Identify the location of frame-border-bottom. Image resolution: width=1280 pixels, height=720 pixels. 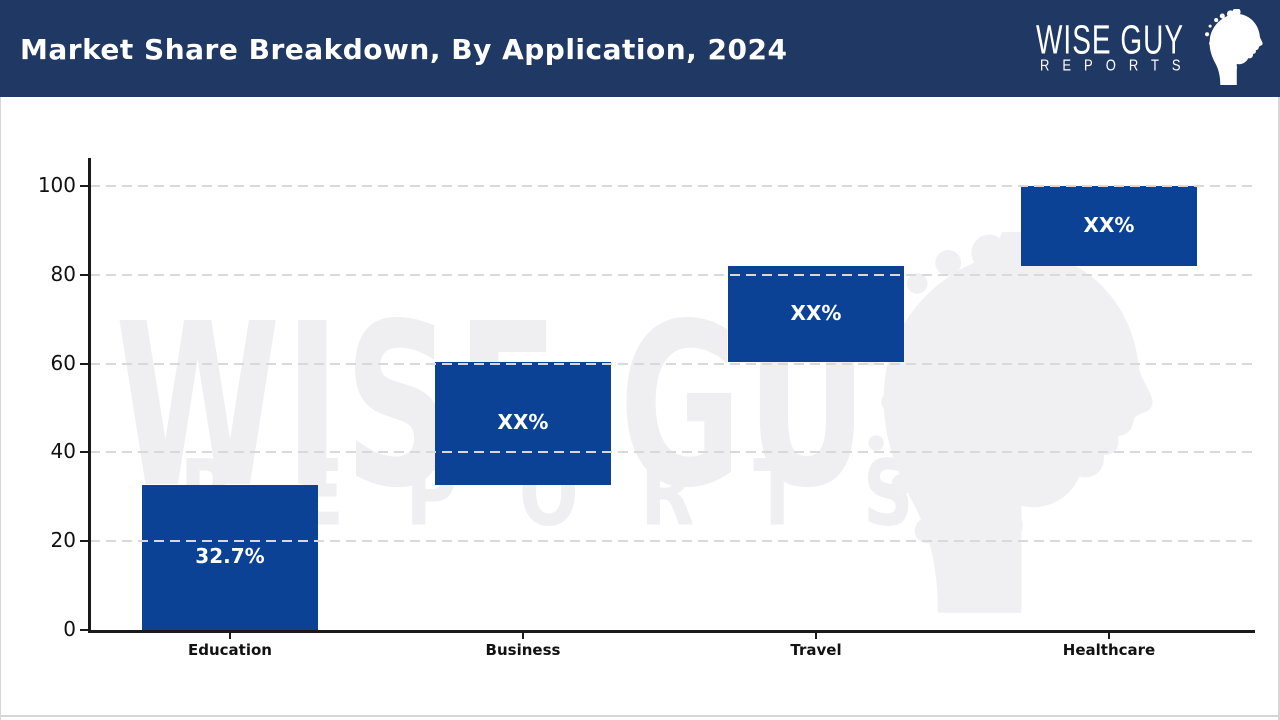
(640, 716).